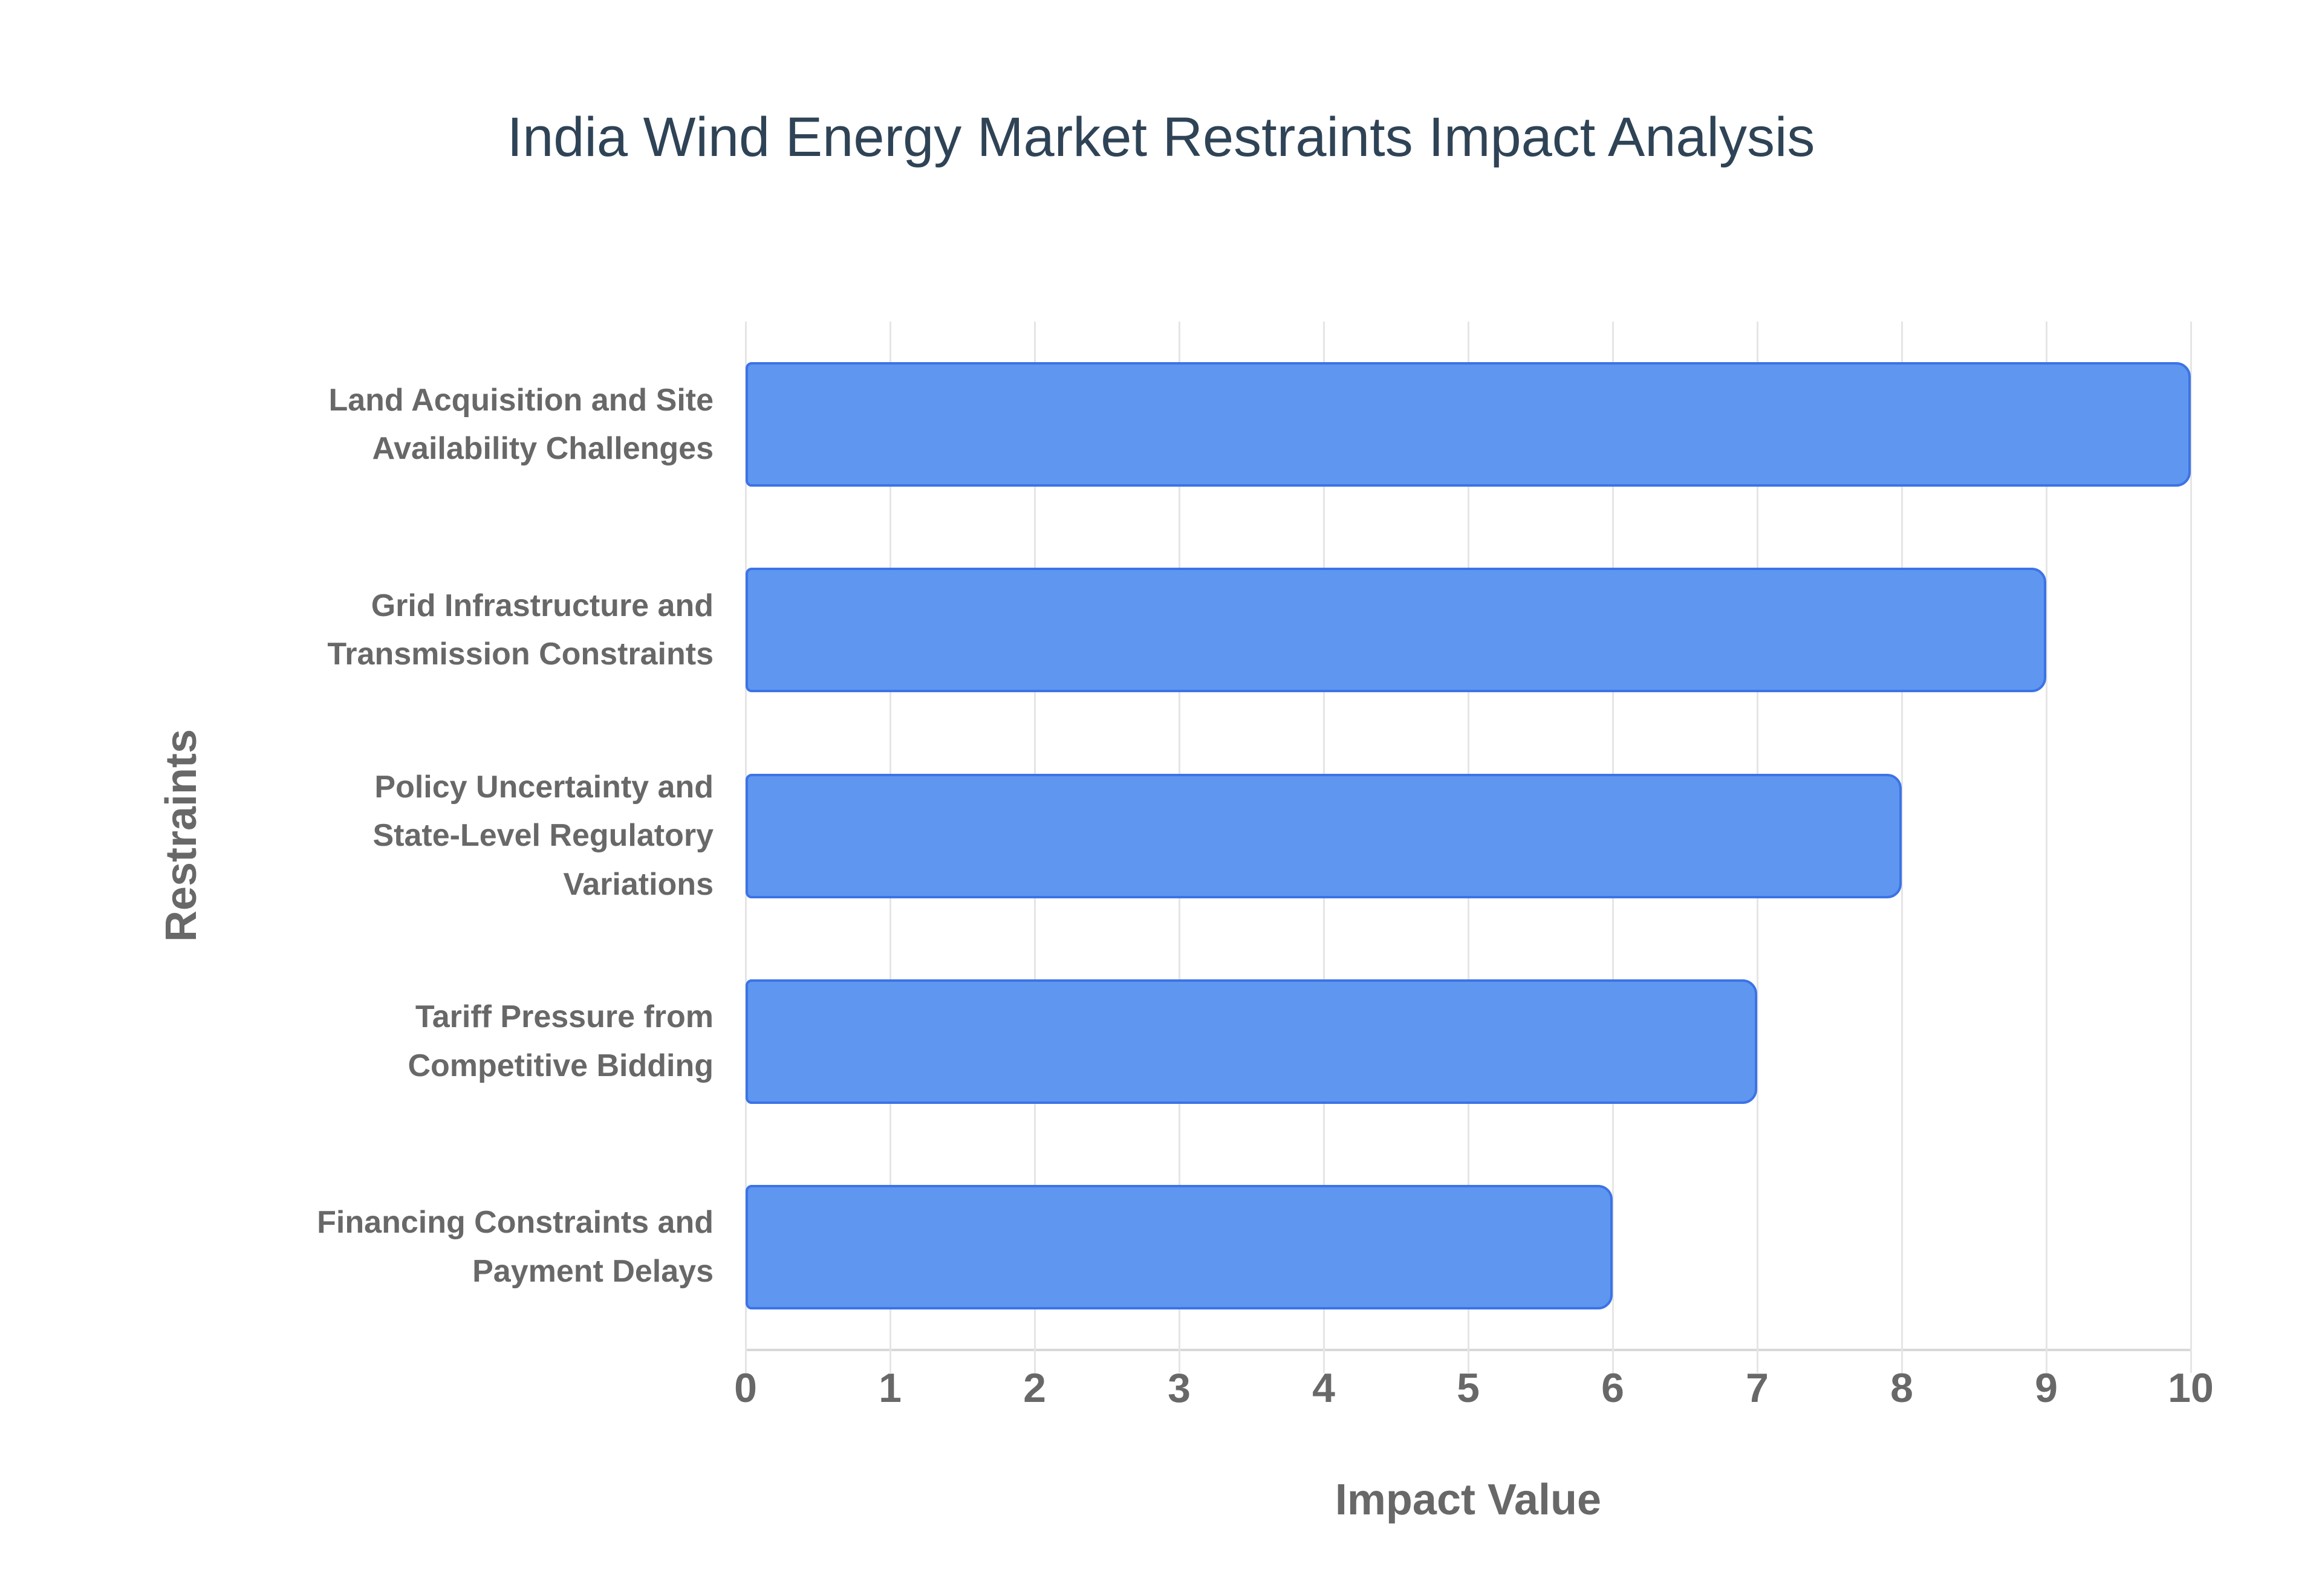 This screenshot has width=2322, height=1596. I want to click on x-tick-label: 6, so click(1612, 1388).